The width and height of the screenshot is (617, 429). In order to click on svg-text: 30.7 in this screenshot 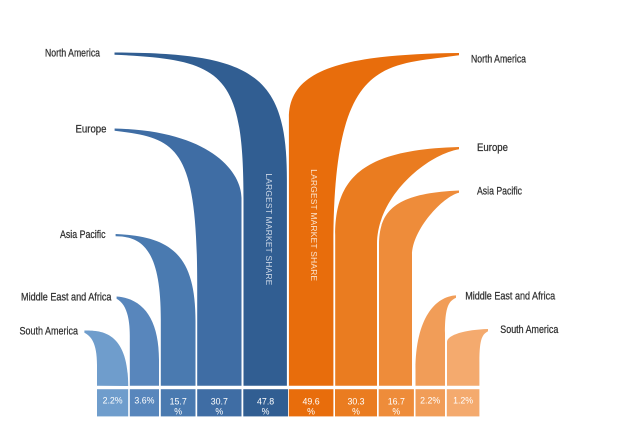, I will do `click(219, 401)`.